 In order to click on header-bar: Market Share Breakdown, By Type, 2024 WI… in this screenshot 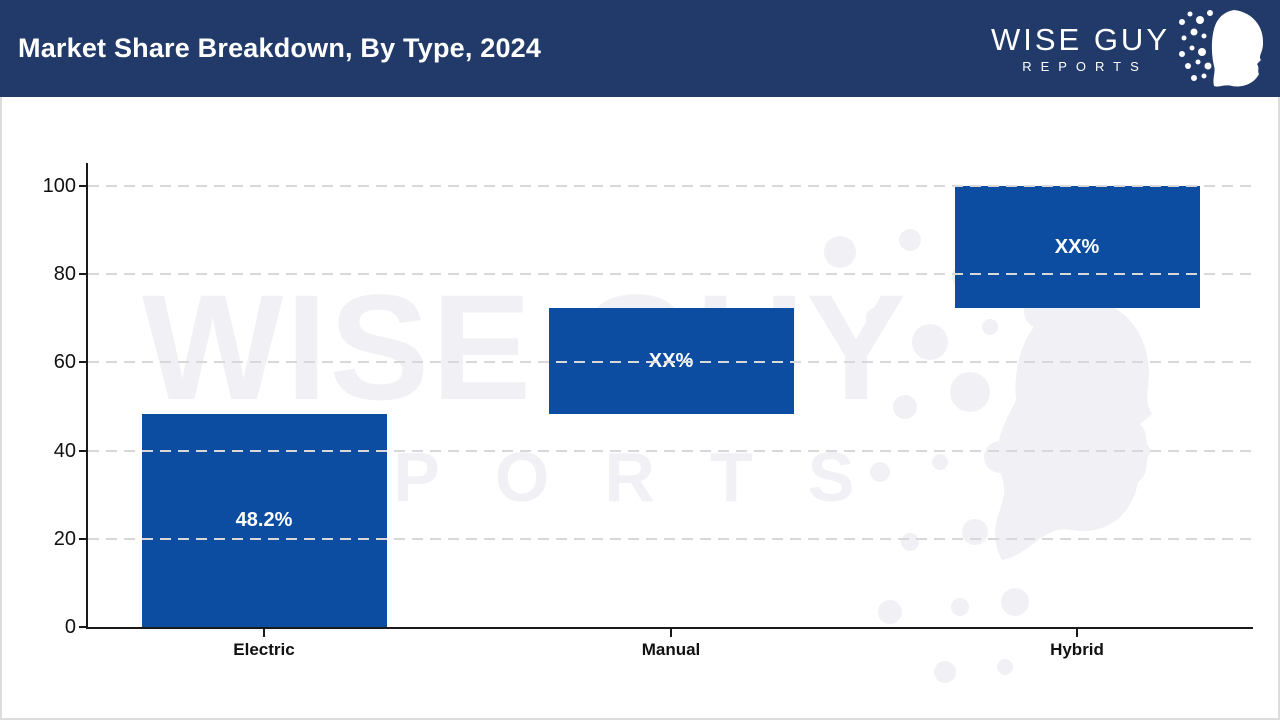, I will do `click(640, 48)`.